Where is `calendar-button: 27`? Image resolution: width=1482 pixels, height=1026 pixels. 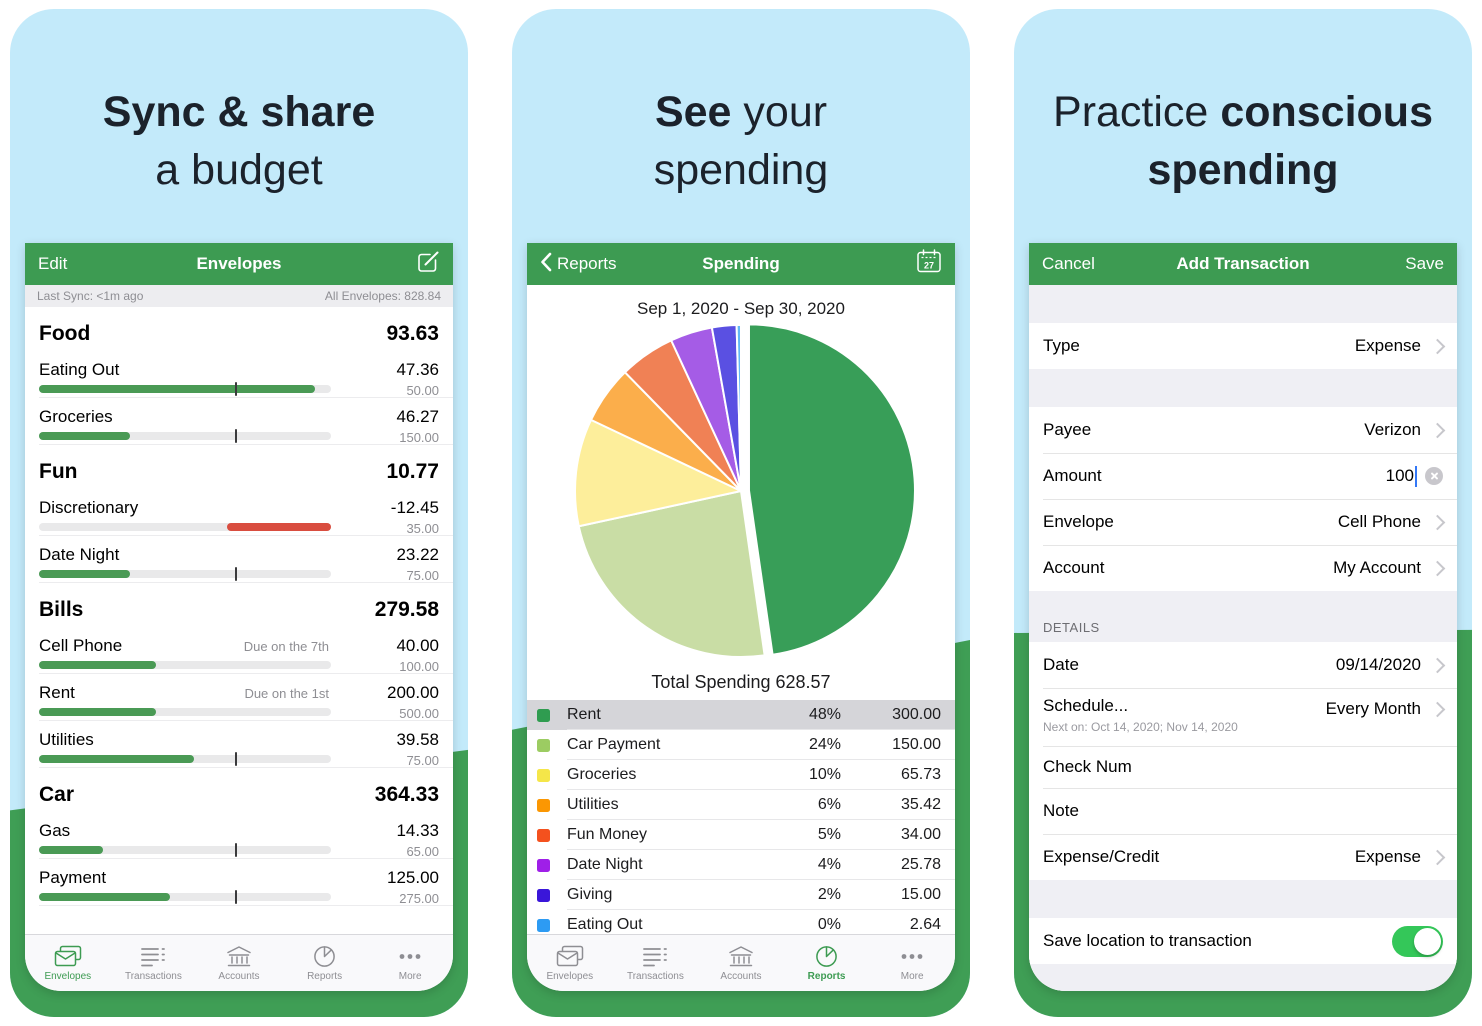
calendar-button: 27 is located at coordinates (929, 264).